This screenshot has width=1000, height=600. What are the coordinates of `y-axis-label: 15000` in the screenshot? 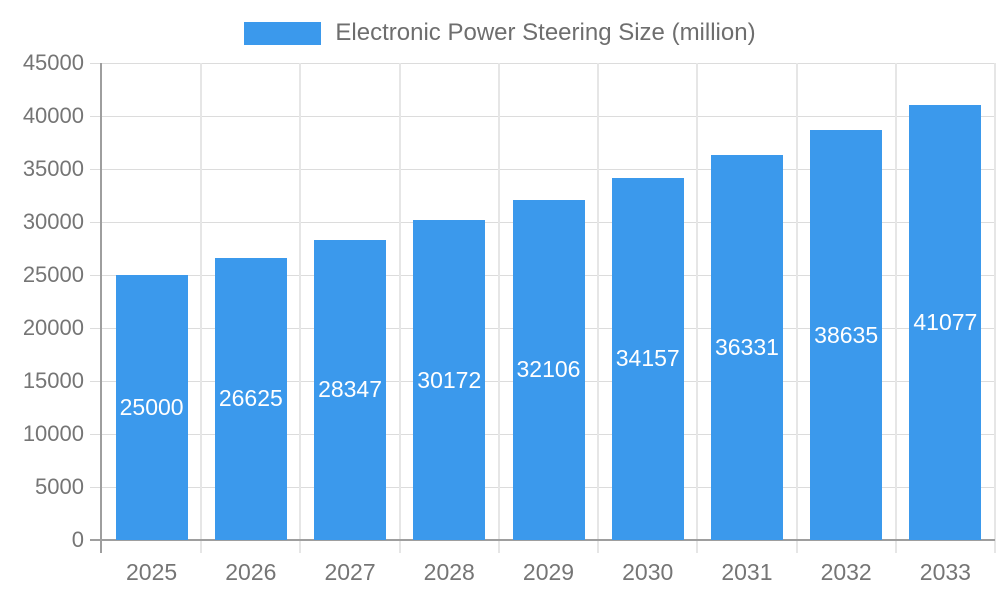 It's located at (53, 380).